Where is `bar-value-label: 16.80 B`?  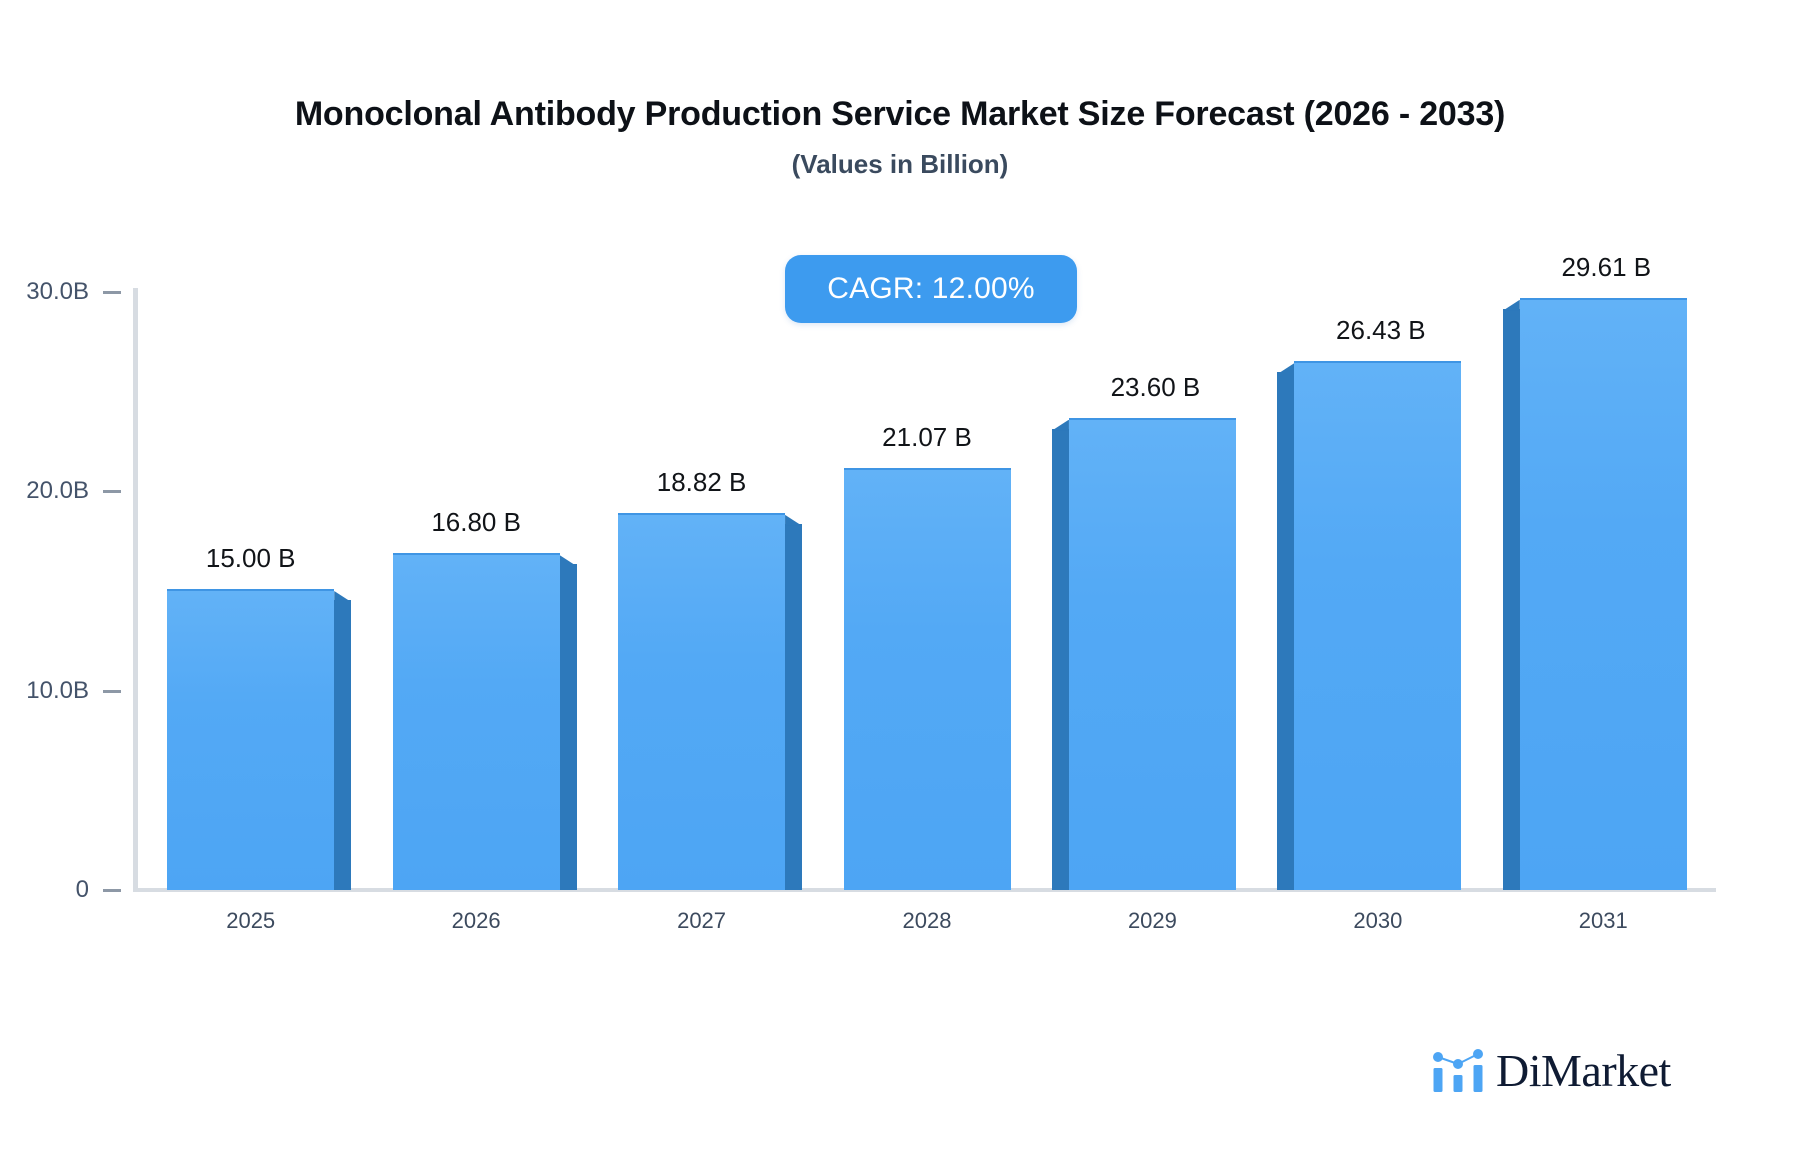
bar-value-label: 16.80 B is located at coordinates (476, 522).